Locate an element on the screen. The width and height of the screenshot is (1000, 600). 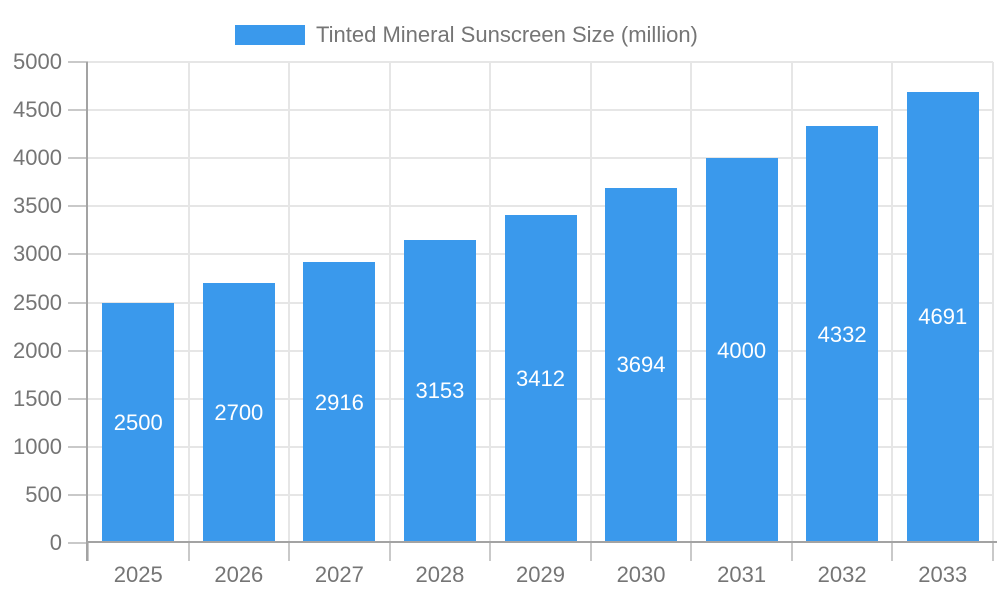
bar: 4691 is located at coordinates (942, 317).